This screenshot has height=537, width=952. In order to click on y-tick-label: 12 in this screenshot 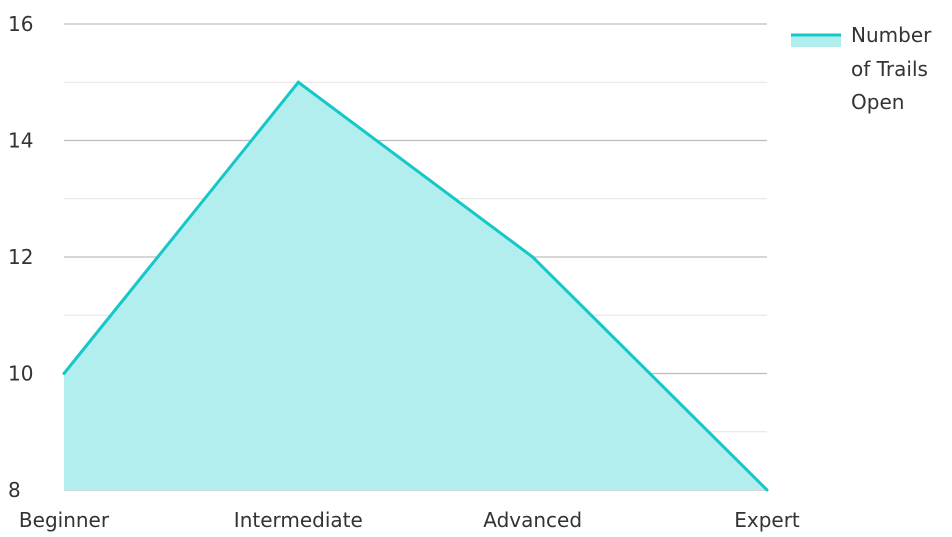, I will do `click(20, 257)`.